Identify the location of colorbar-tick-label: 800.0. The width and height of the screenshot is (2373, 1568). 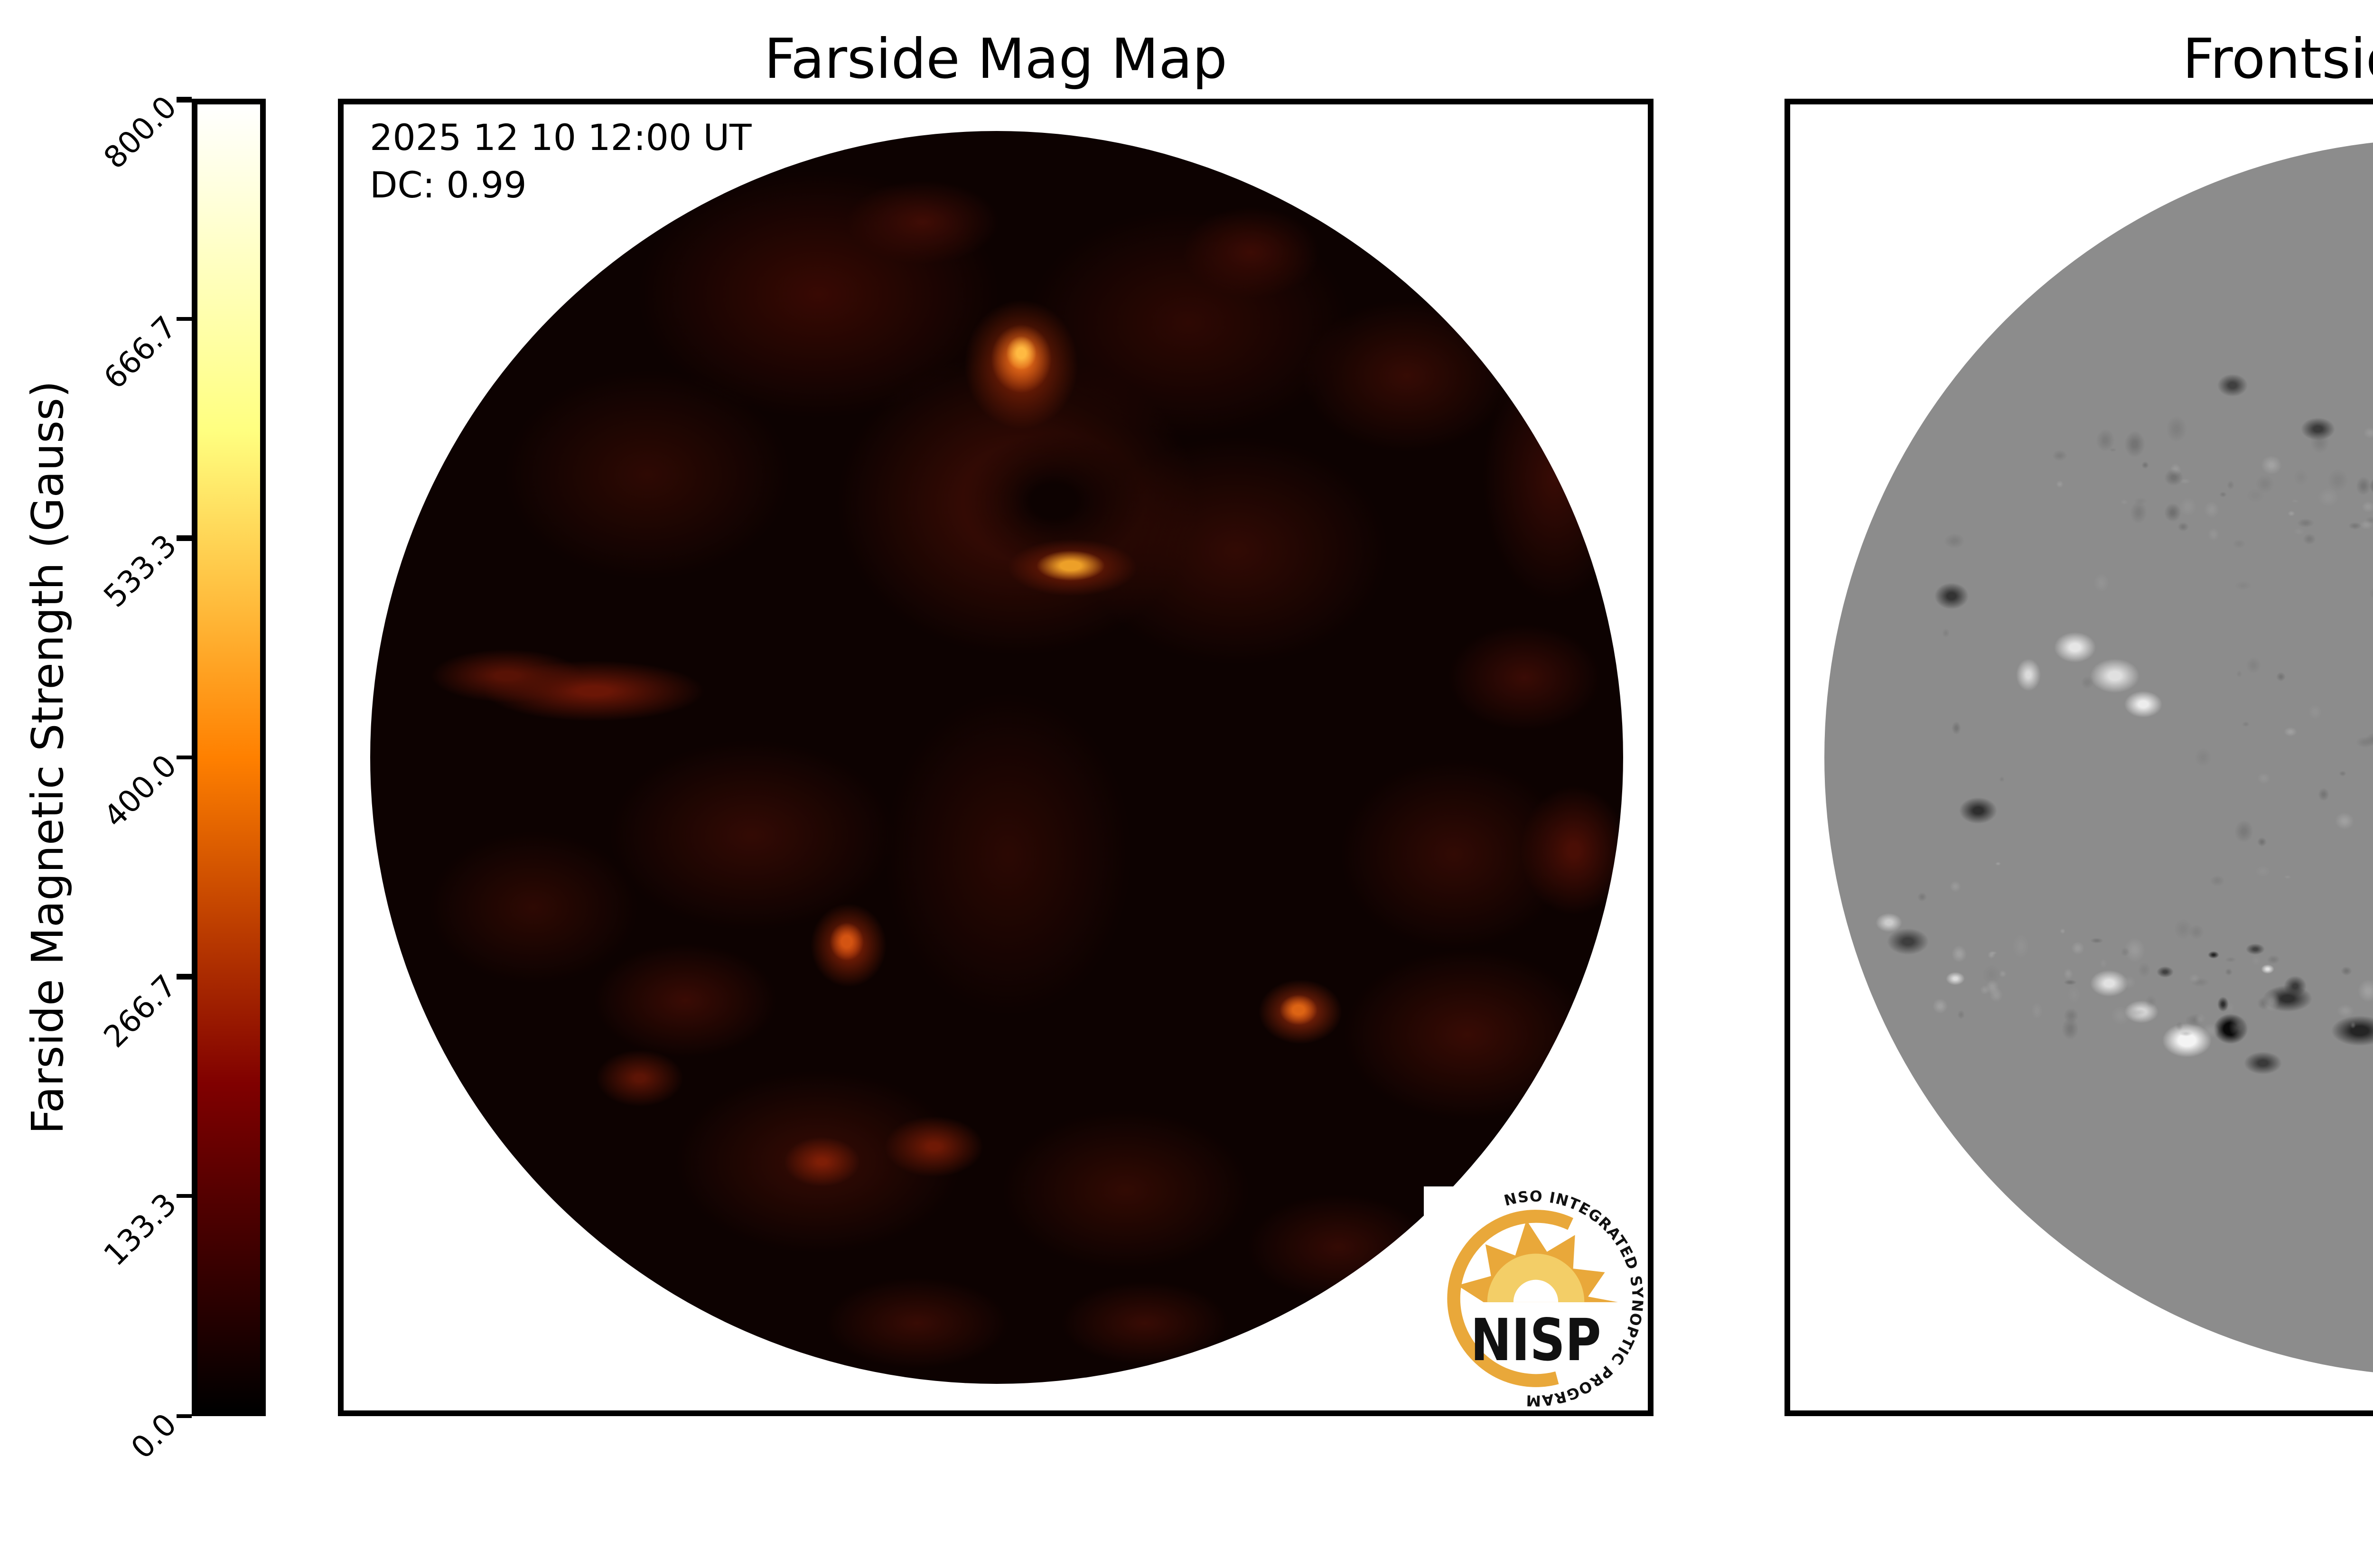
(102, 171).